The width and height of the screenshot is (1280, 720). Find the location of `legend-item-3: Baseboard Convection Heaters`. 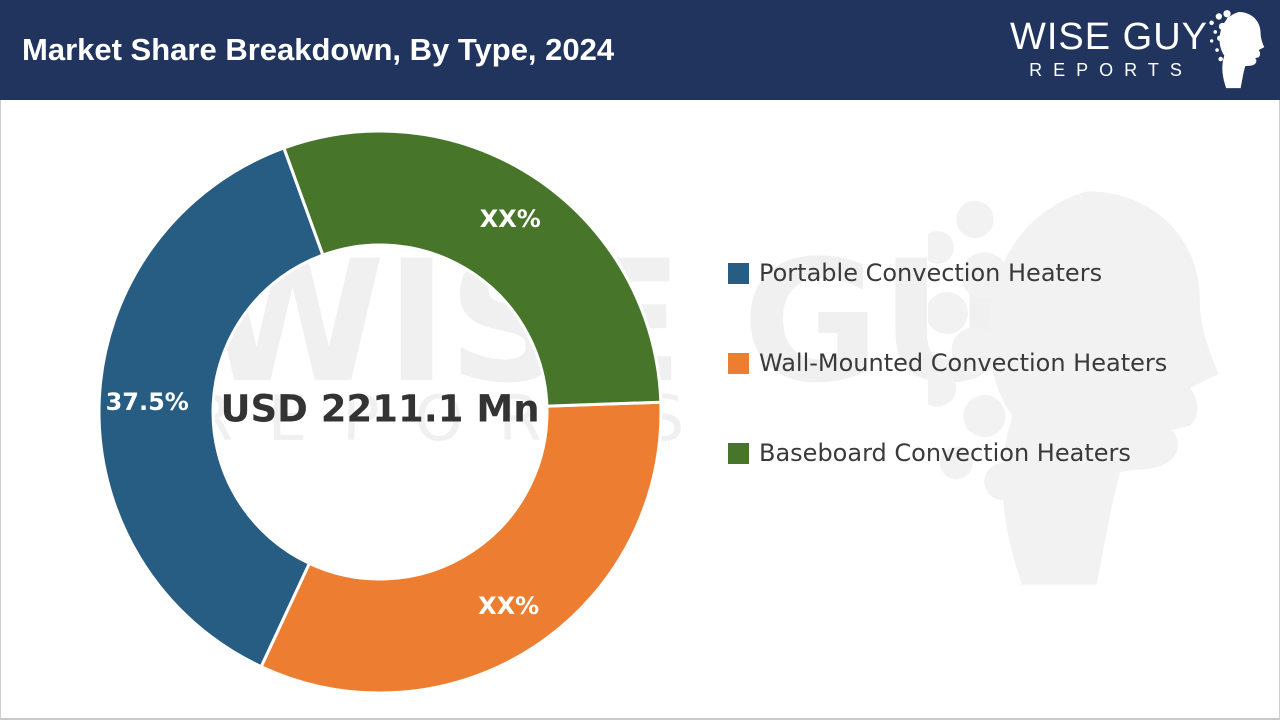

legend-item-3: Baseboard Convection Heaters is located at coordinates (947, 453).